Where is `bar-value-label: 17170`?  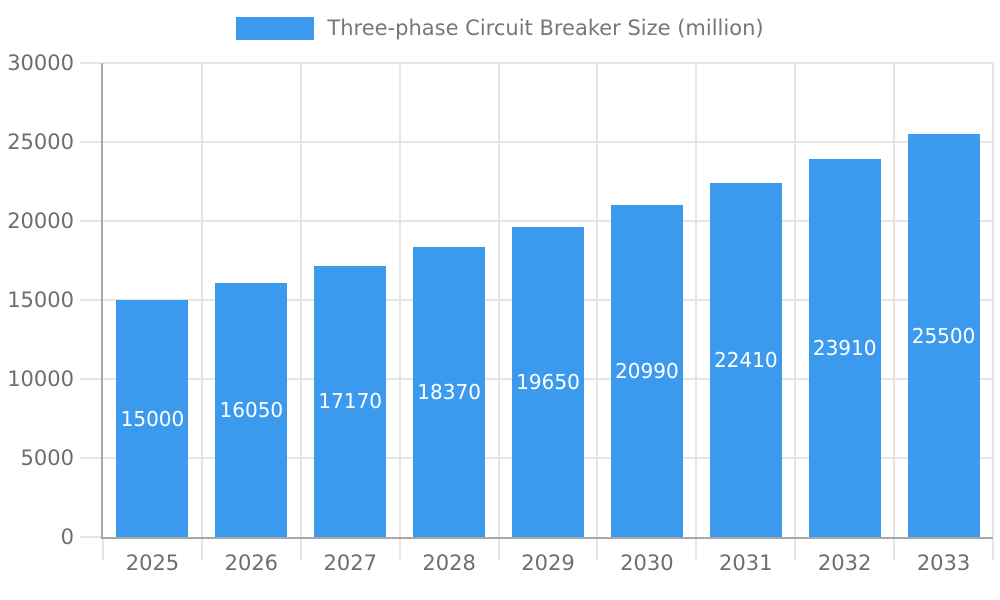 bar-value-label: 17170 is located at coordinates (350, 401).